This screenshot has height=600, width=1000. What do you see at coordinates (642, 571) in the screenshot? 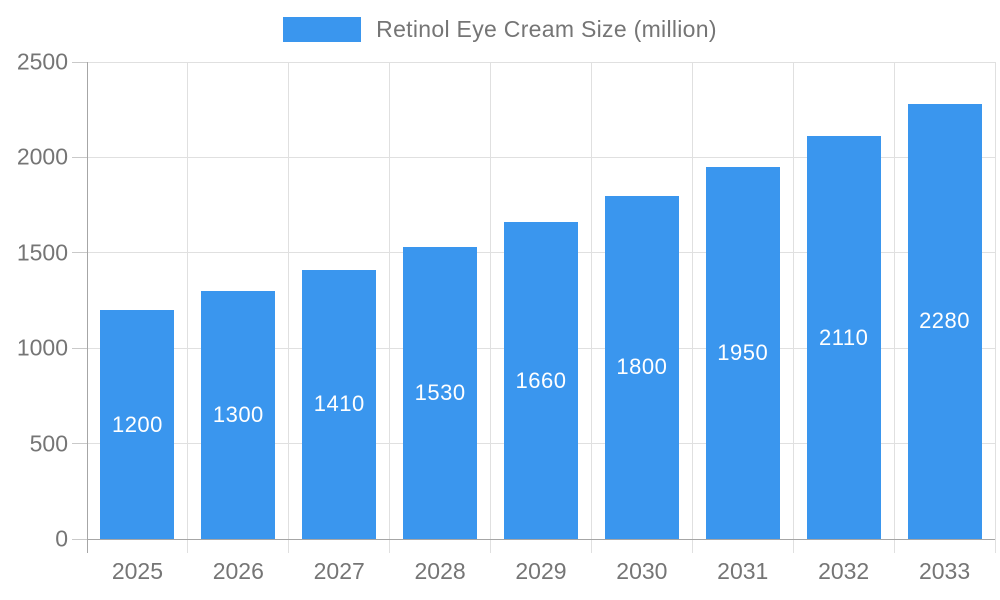
I see `x-tick-label: 2030` at bounding box center [642, 571].